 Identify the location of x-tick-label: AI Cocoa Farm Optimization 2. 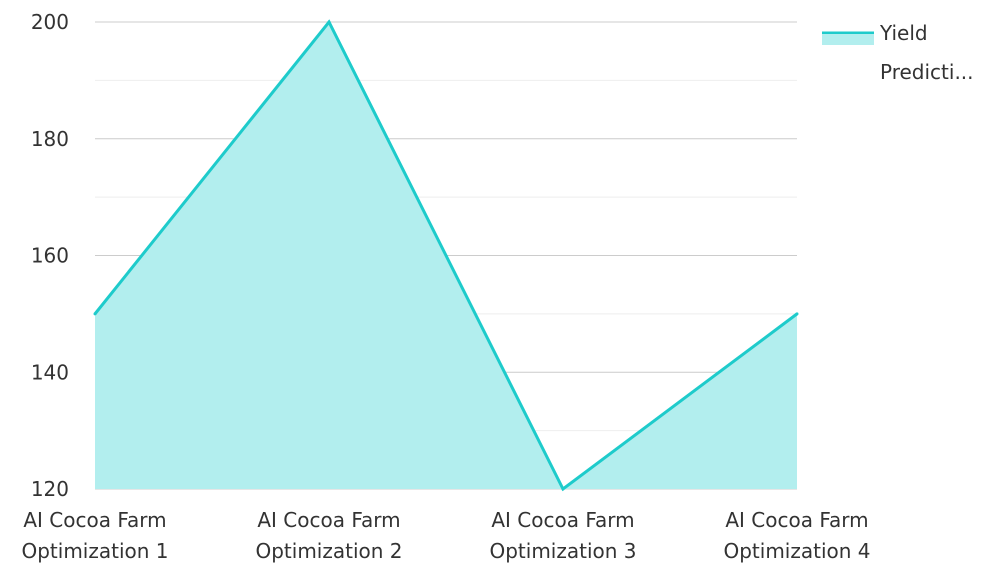
(328, 535).